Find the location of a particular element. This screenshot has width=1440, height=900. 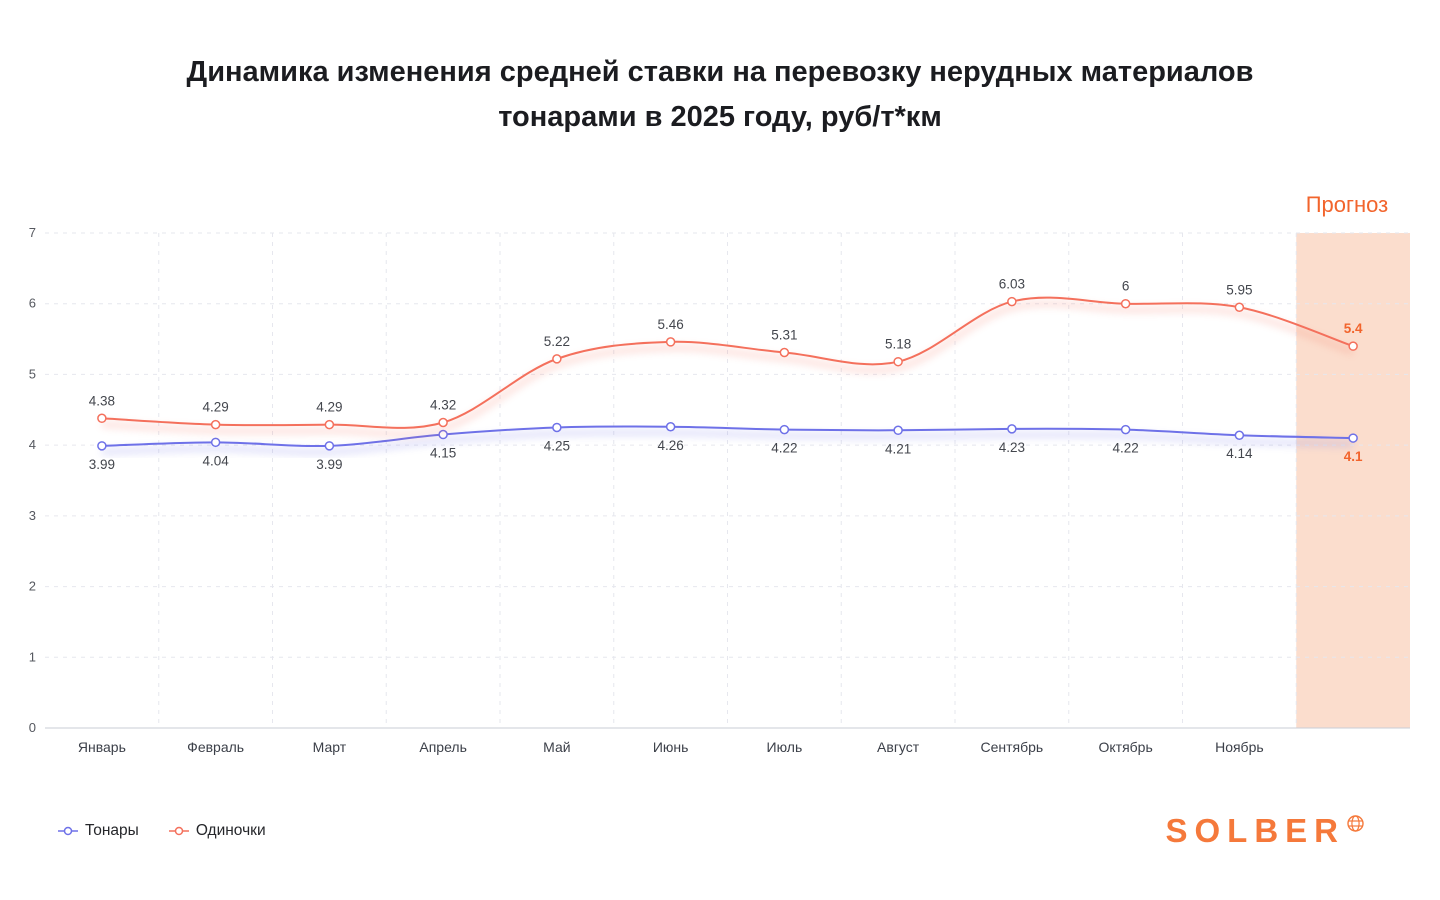

data-label: 4.38 is located at coordinates (102, 400).